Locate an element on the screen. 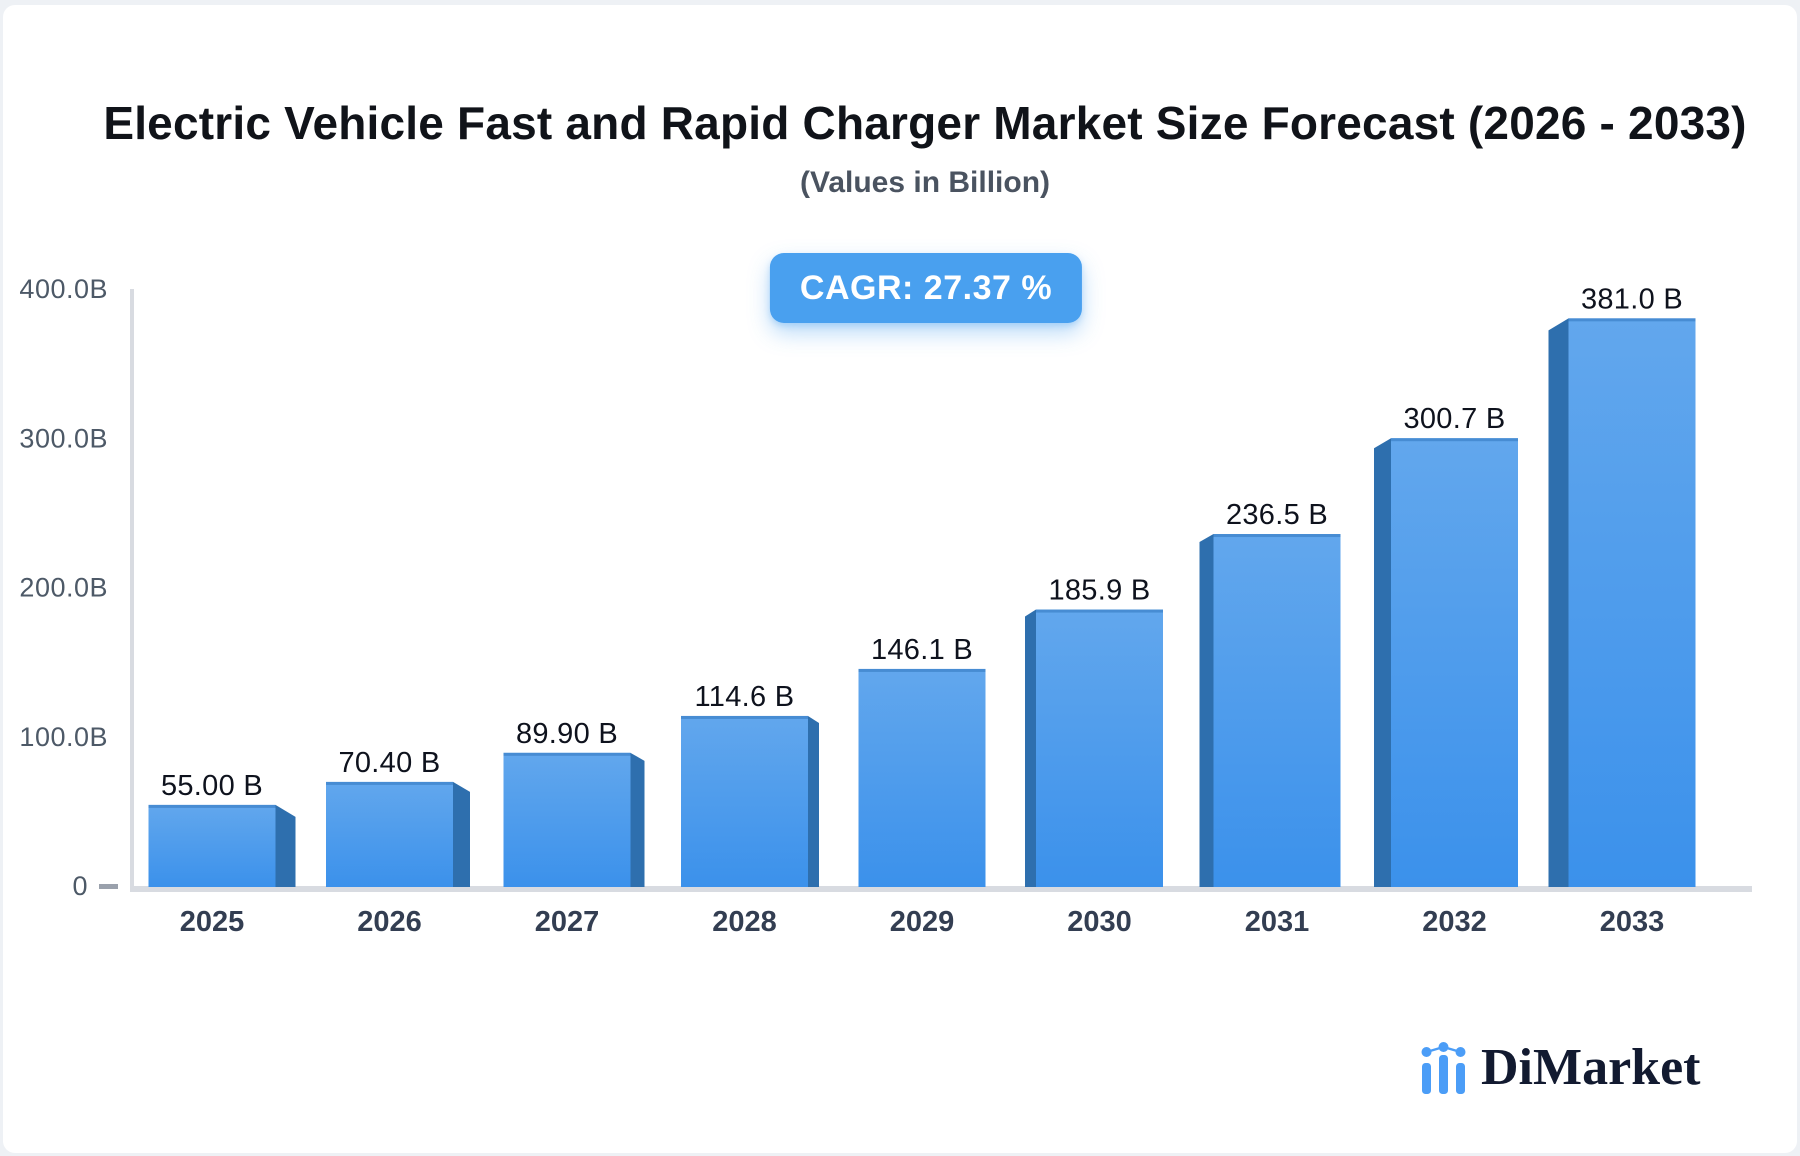 This screenshot has height=1156, width=1800. x-axis-category-label: 2032 is located at coordinates (1454, 922).